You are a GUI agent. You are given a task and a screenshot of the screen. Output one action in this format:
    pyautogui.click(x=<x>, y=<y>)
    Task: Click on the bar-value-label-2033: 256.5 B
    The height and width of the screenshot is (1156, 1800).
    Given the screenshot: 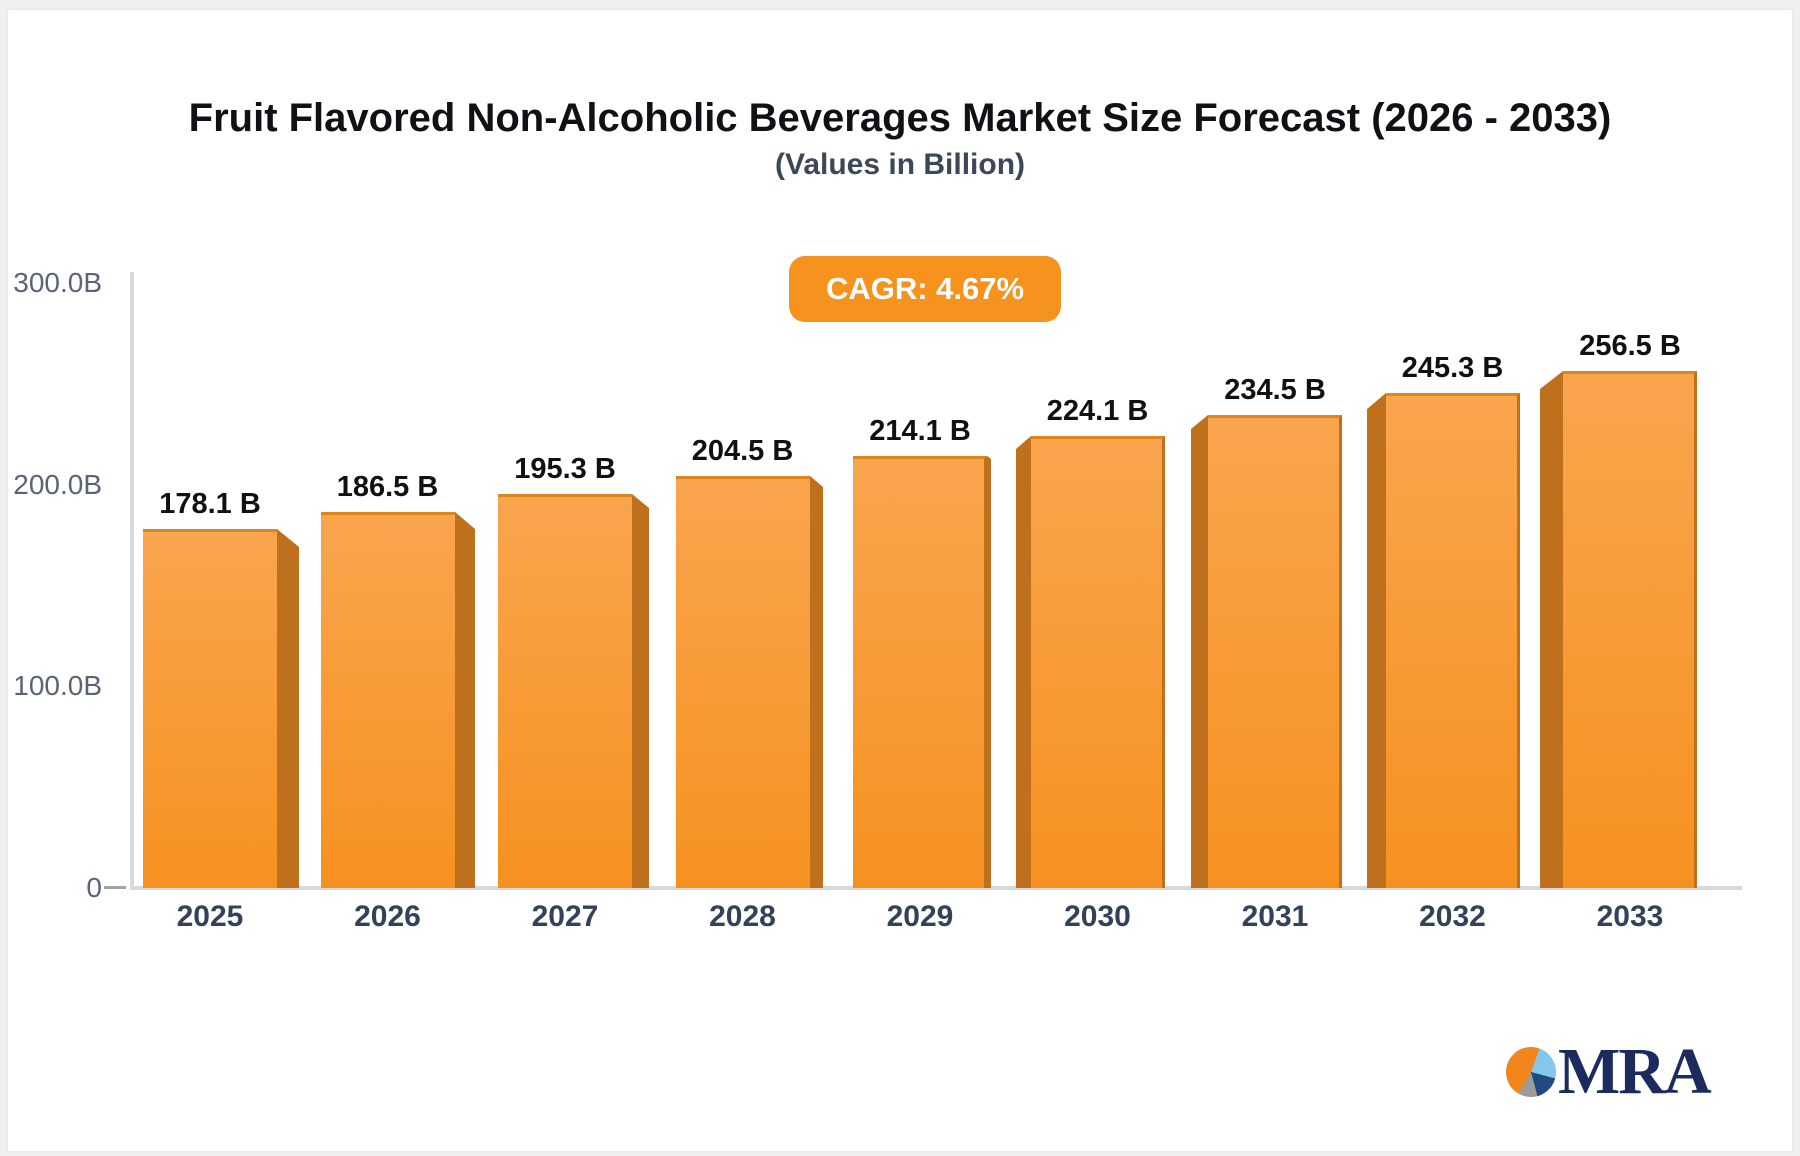 What is the action you would take?
    pyautogui.click(x=1630, y=346)
    